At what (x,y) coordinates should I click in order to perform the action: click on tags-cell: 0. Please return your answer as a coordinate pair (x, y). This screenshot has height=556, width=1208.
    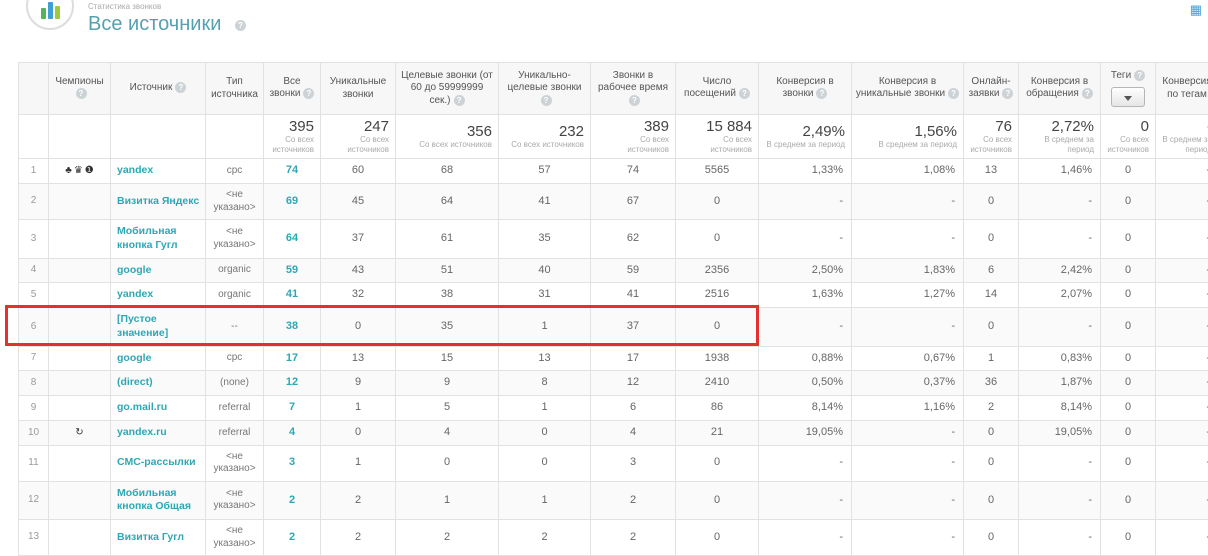
    Looking at the image, I should click on (1128, 358).